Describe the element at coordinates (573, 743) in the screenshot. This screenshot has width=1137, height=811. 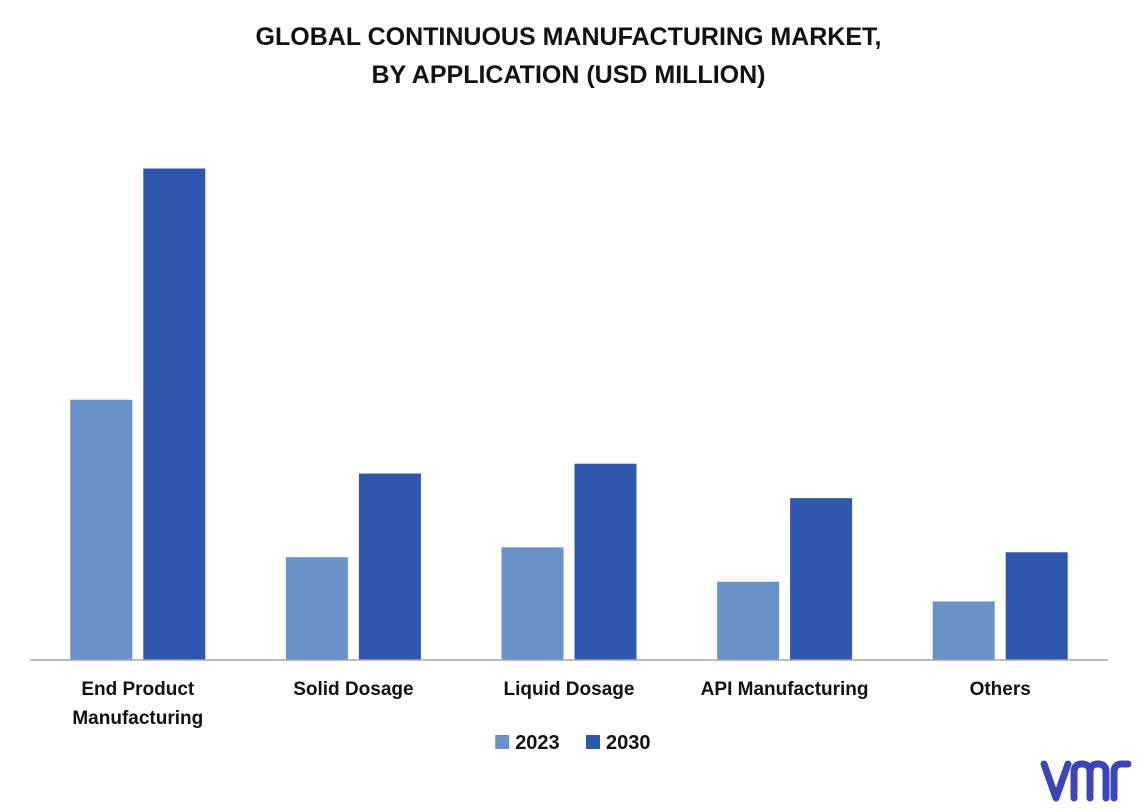
I see `legend: 2023 2030` at that location.